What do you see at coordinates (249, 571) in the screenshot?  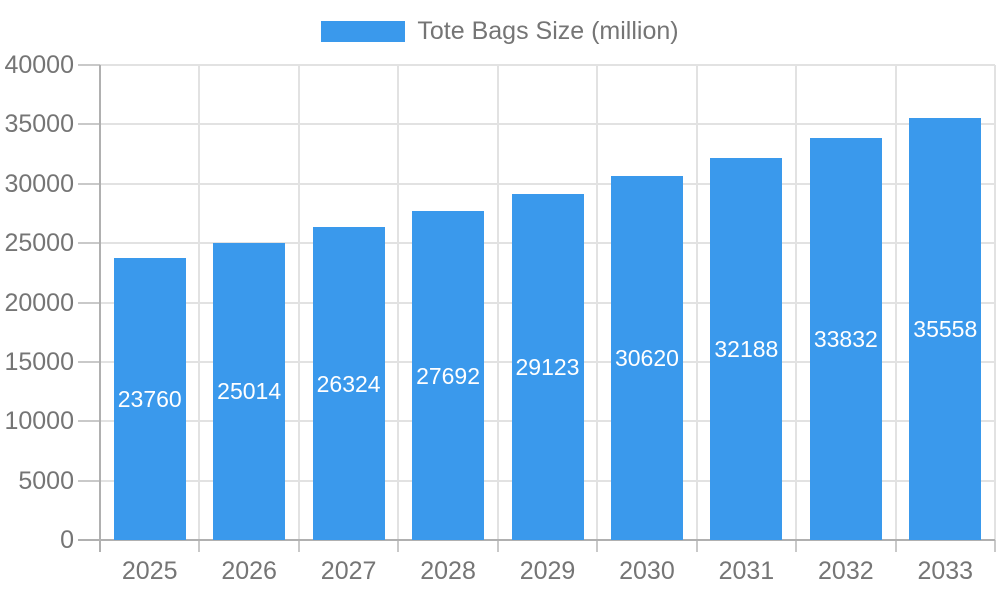 I see `x-axis-label: 2026` at bounding box center [249, 571].